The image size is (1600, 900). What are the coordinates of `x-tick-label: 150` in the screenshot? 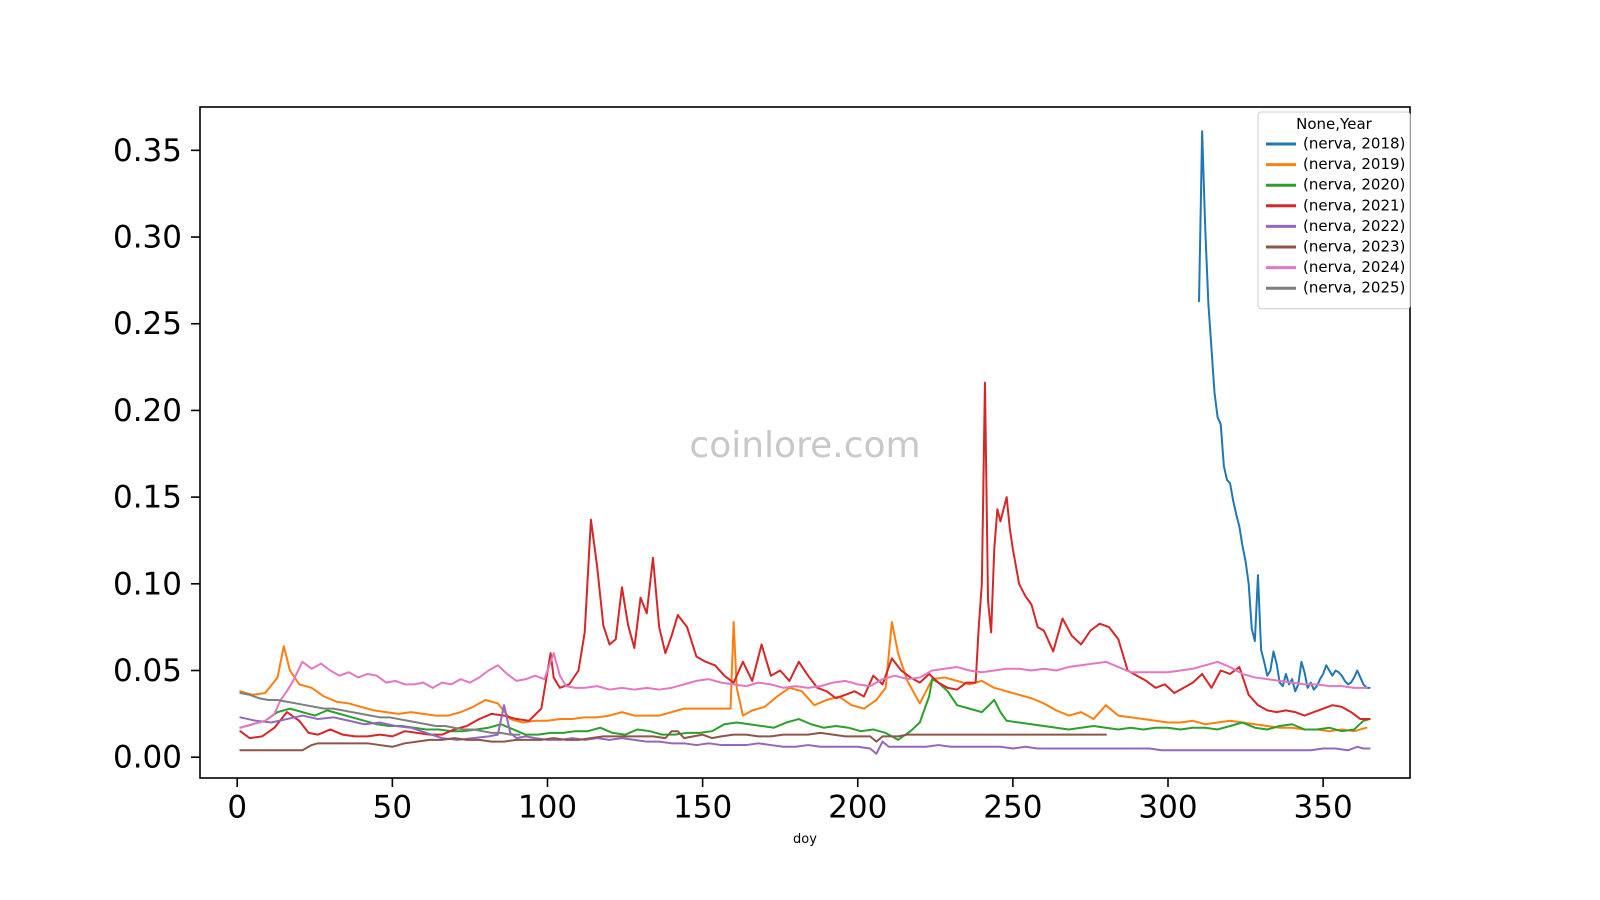 It's located at (702, 807).